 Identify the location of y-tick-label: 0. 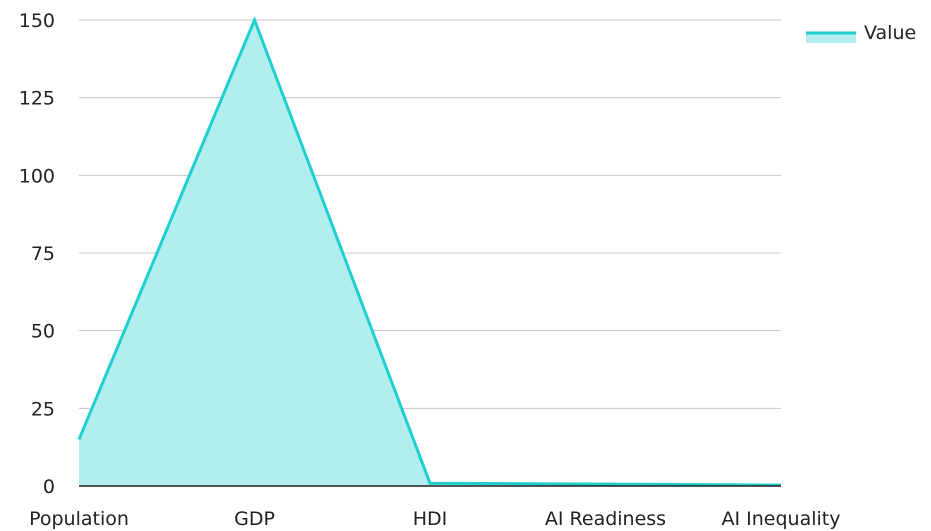
(49, 487).